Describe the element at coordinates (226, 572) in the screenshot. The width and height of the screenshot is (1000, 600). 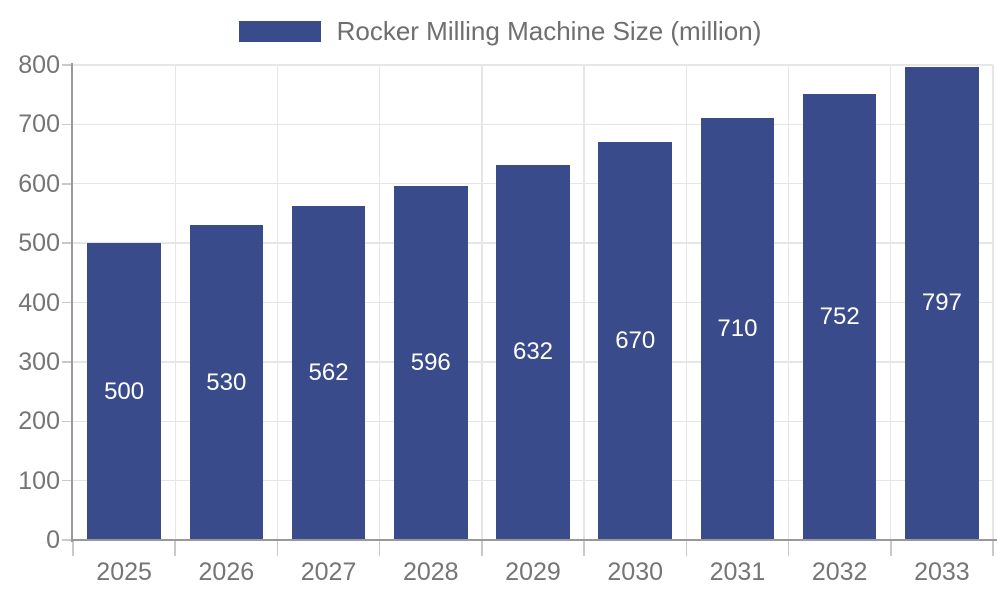
I see `x-tick-label: 2026` at that location.